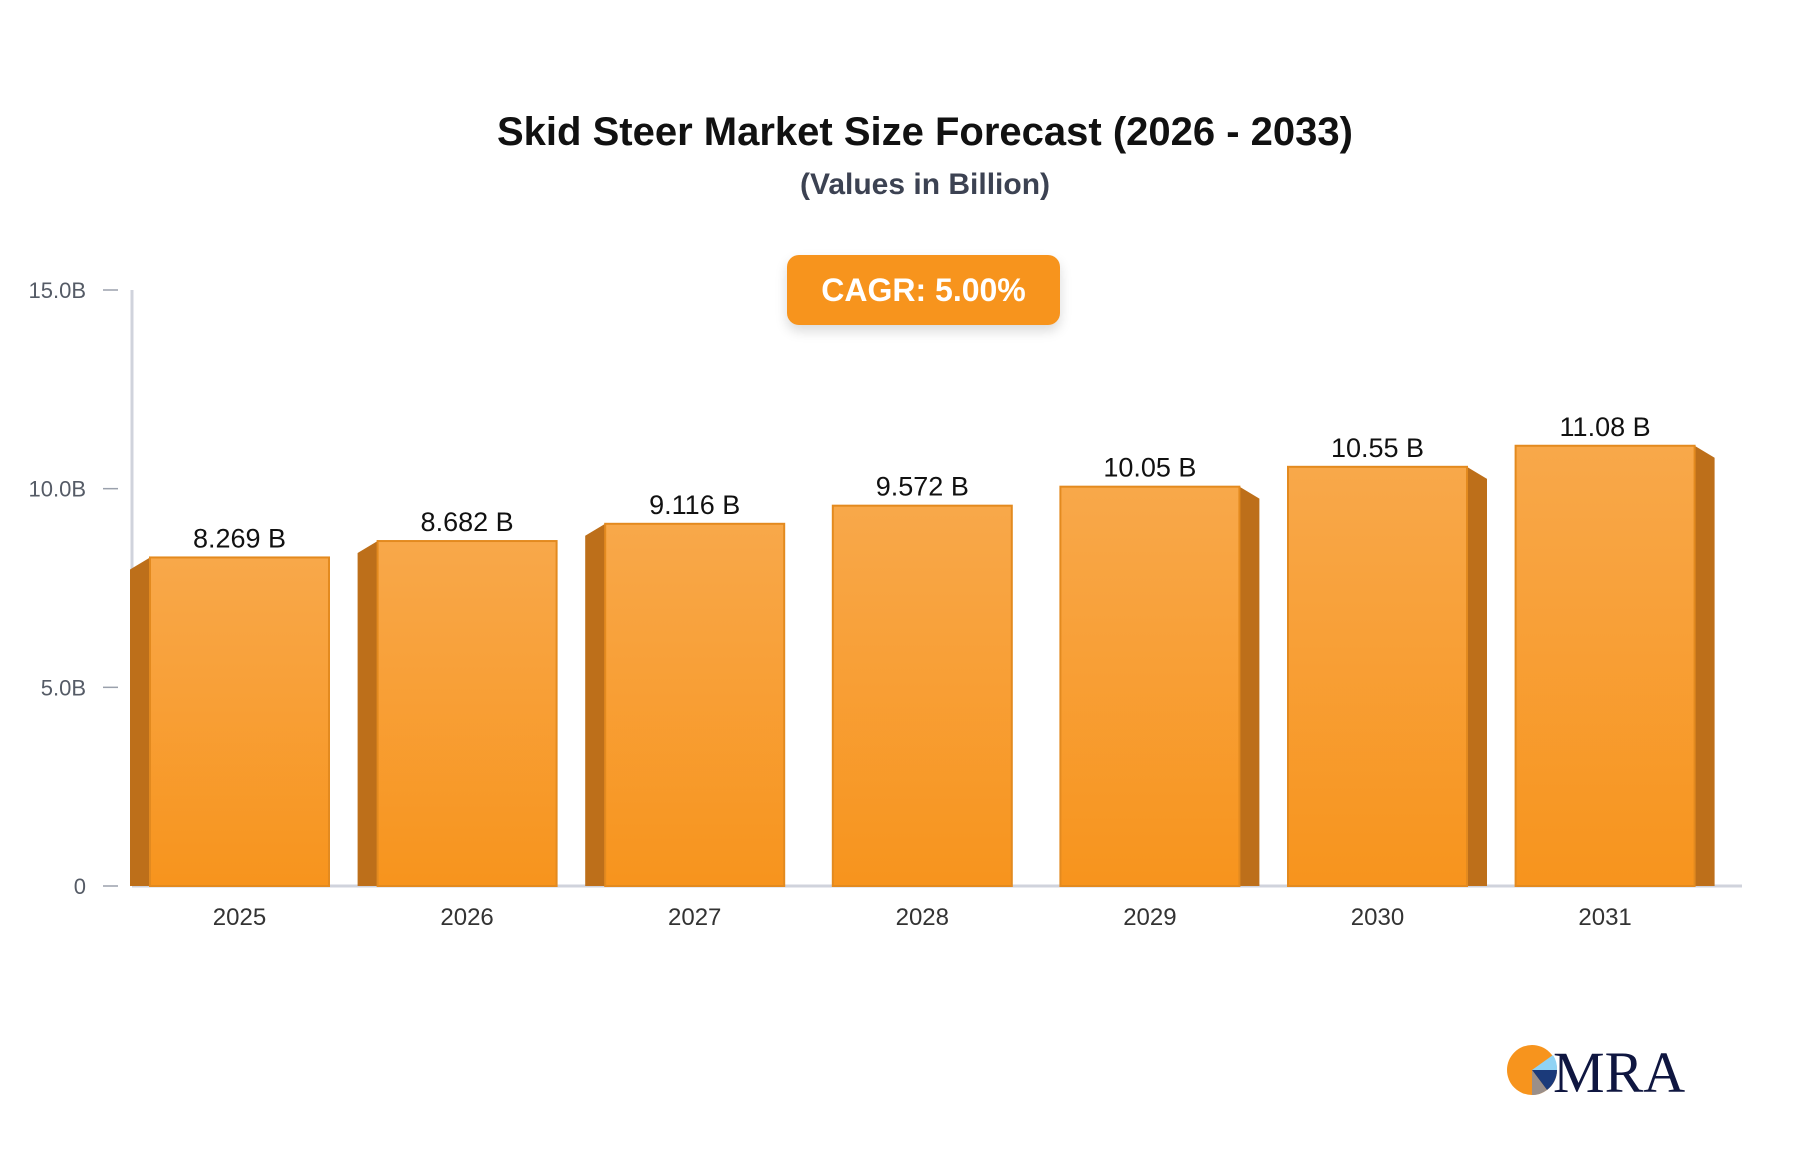  What do you see at coordinates (922, 917) in the screenshot?
I see `x-tick-label: 2028` at bounding box center [922, 917].